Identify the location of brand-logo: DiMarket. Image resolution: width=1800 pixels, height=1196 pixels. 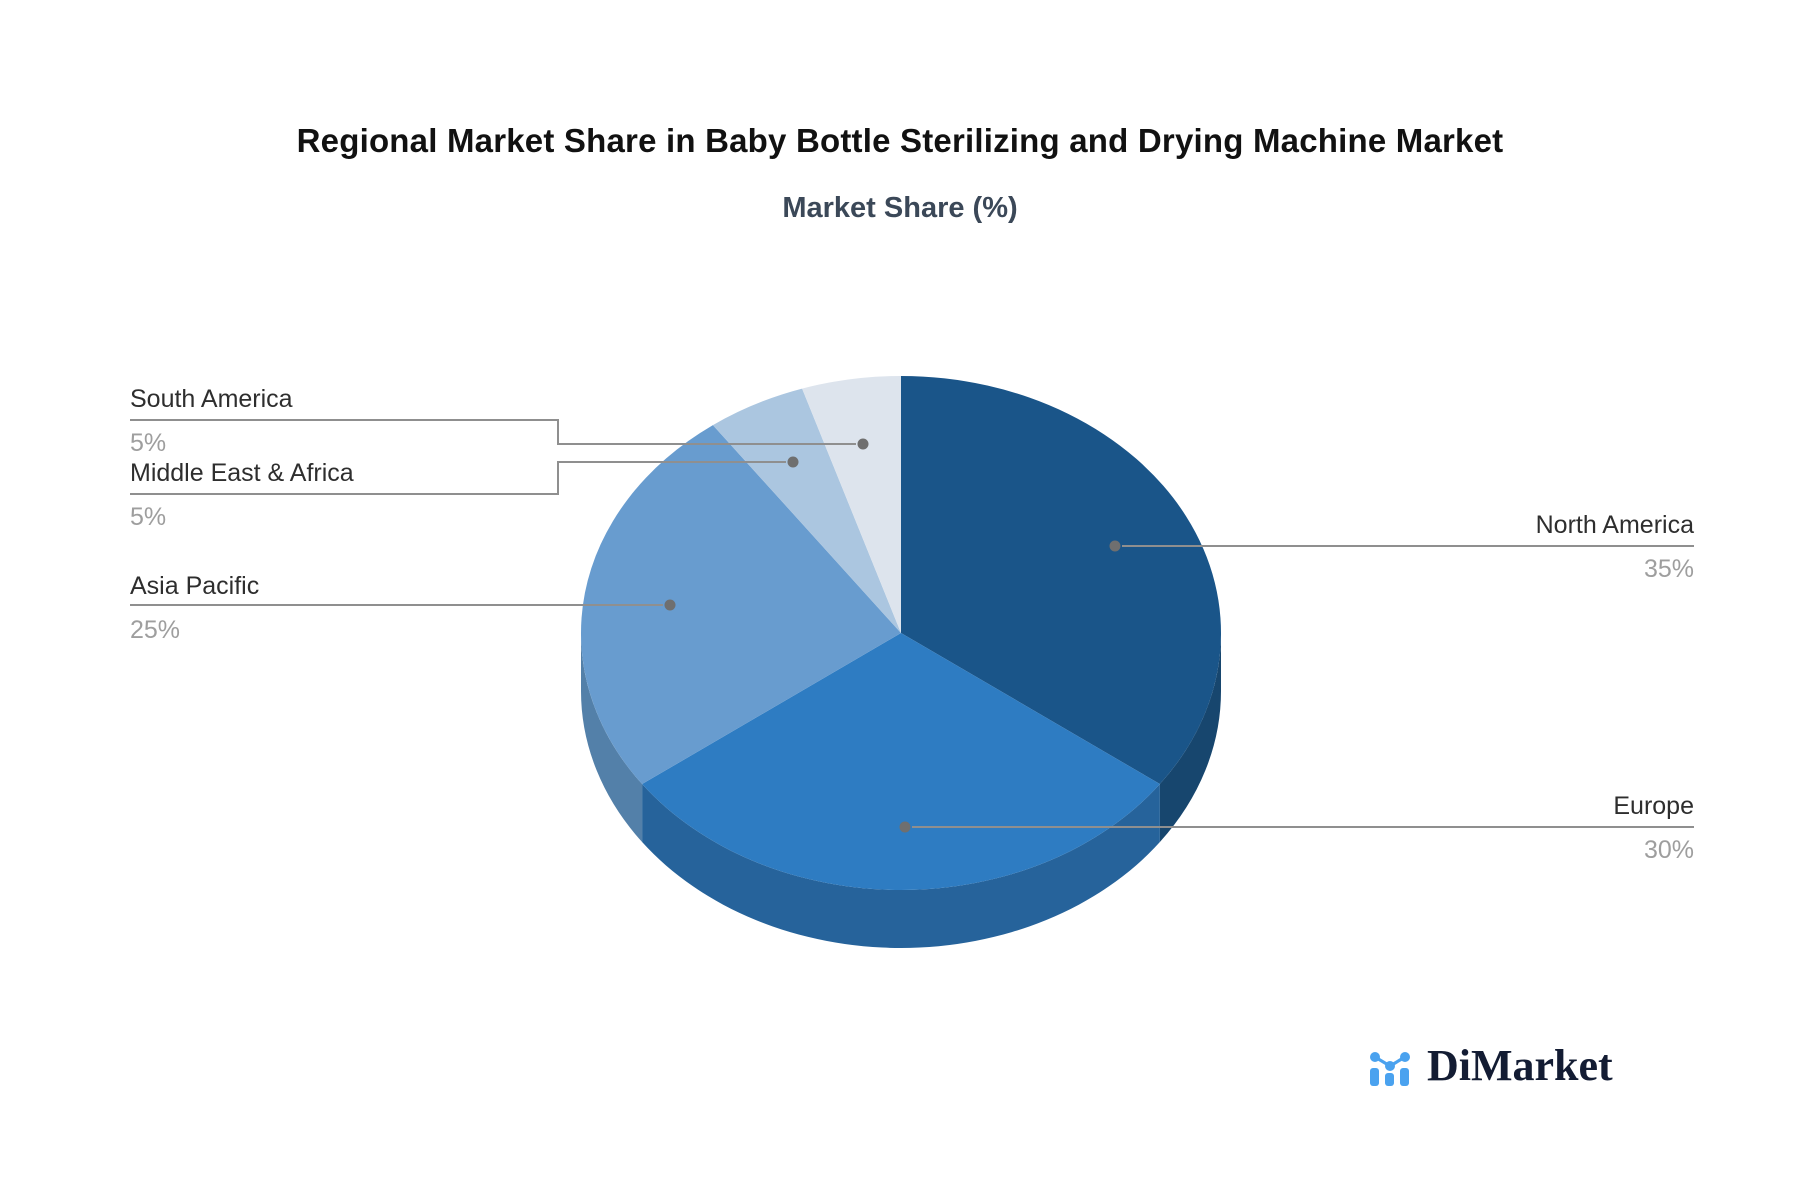
(1490, 1066).